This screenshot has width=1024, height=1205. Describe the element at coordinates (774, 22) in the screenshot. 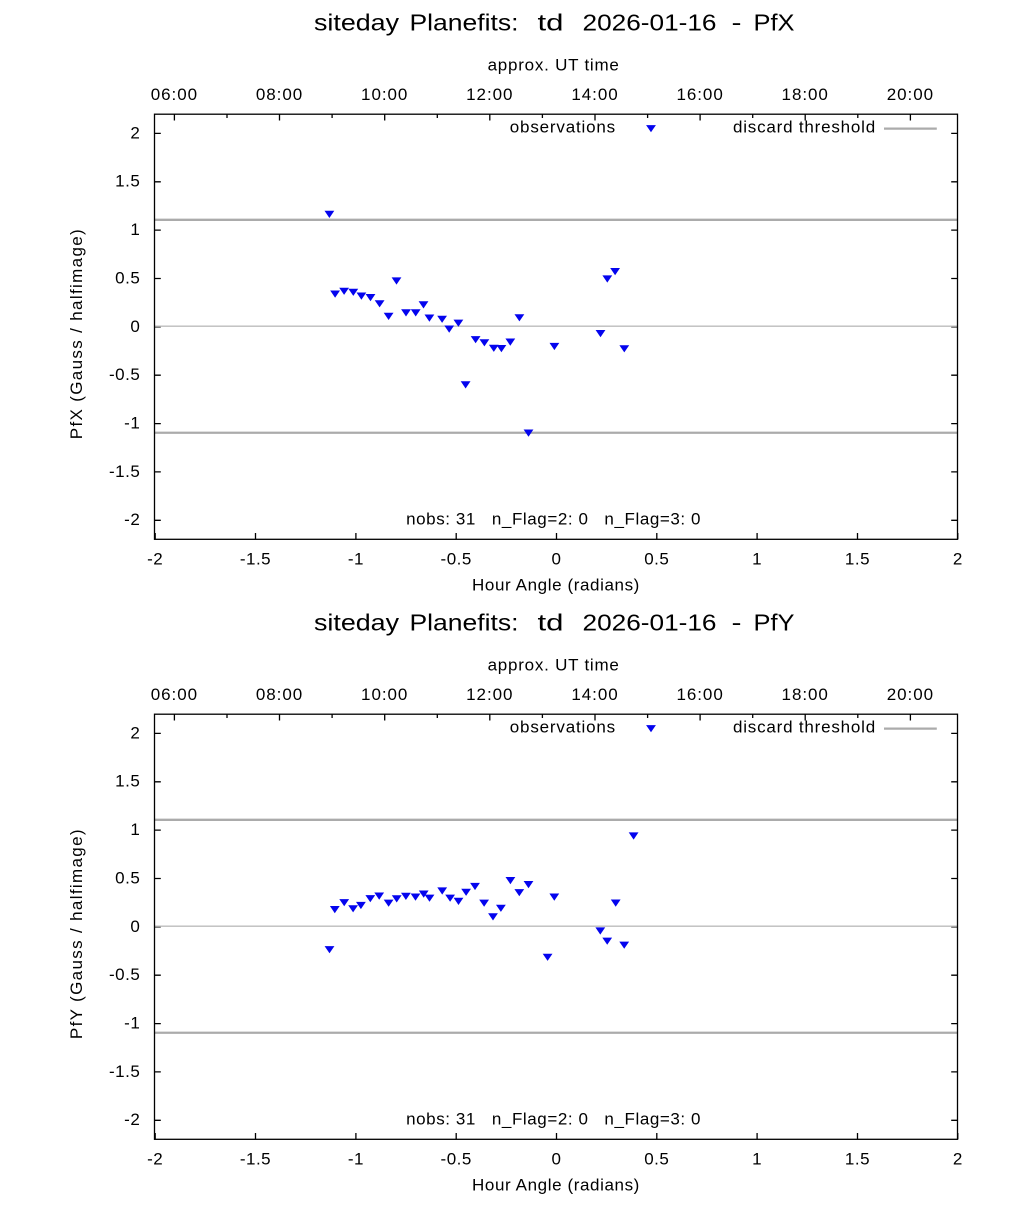

I see `svg-text: PfX` at that location.